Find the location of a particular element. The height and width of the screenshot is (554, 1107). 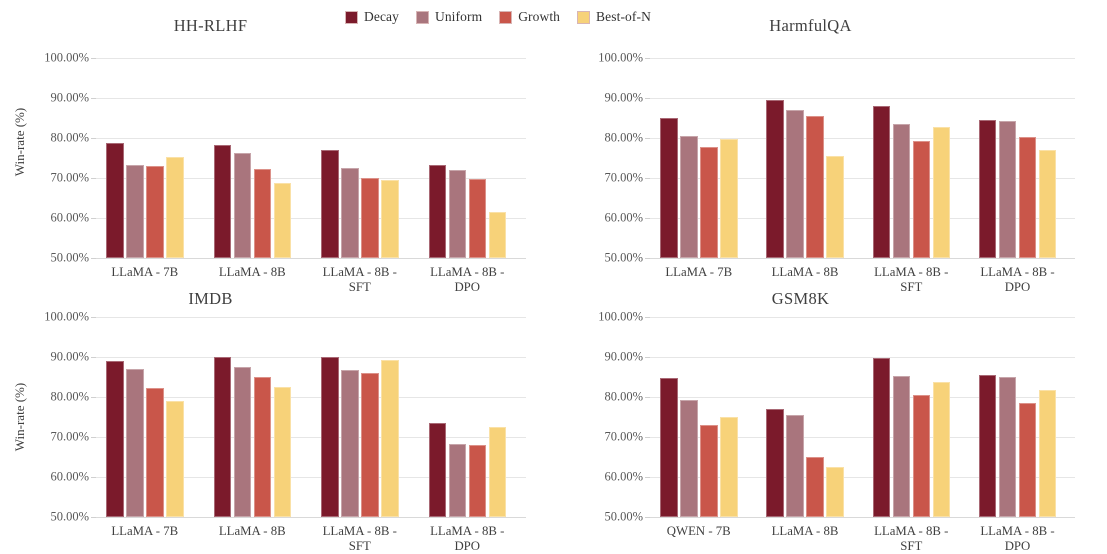

legend-swatch-decay is located at coordinates (351, 17).